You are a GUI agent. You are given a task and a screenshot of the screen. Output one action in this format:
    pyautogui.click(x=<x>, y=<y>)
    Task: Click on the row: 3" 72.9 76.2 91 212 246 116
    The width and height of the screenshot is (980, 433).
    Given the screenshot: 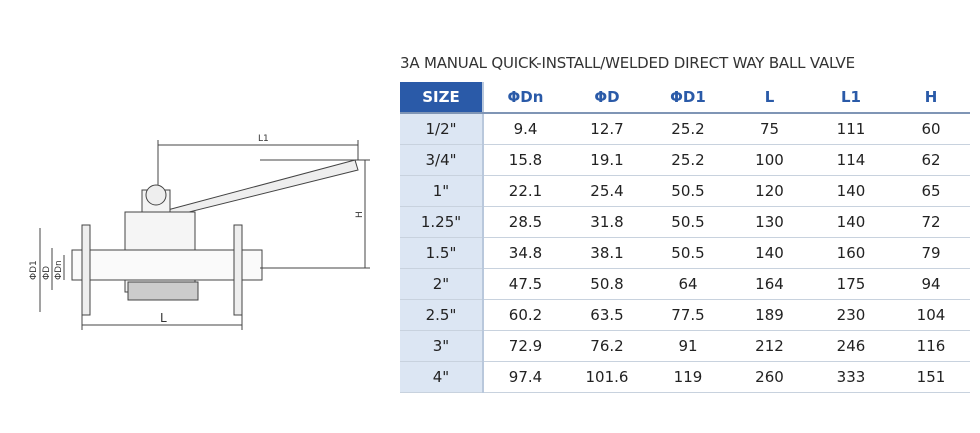 What is the action you would take?
    pyautogui.click(x=685, y=346)
    